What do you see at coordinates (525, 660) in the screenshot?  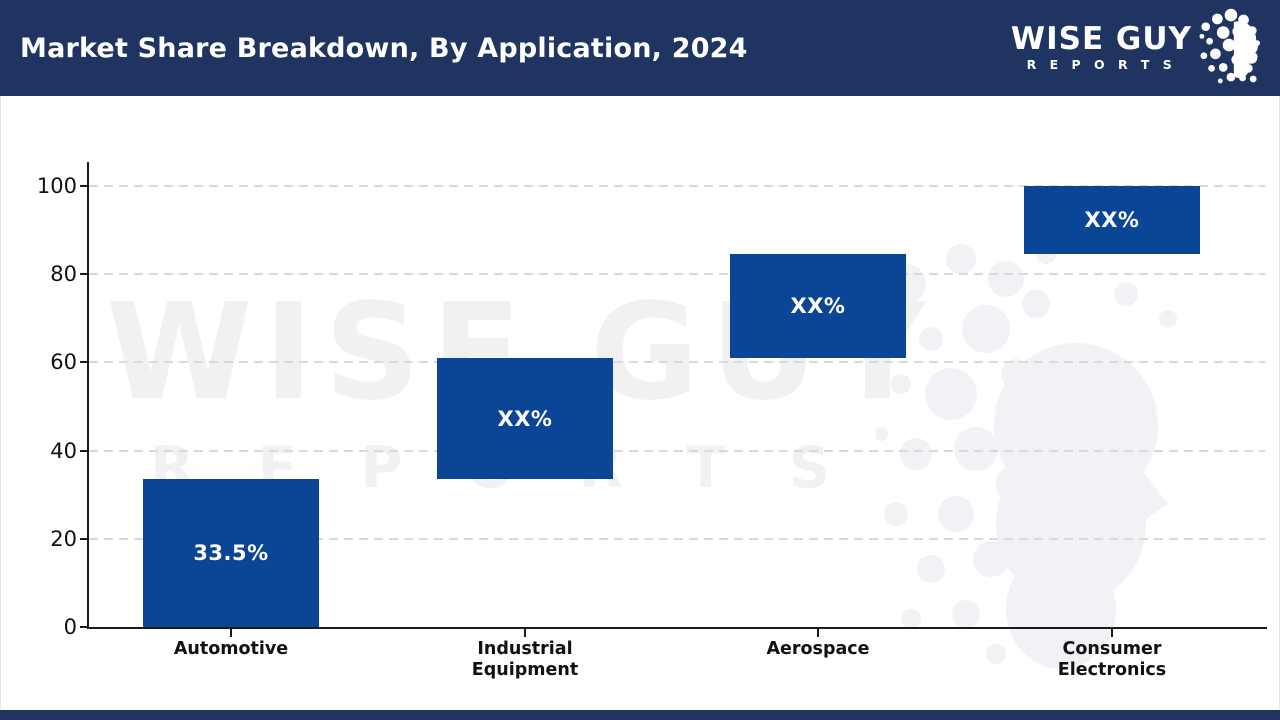 I see `x-category-label-industrial-equipment: Industrial Equipment` at bounding box center [525, 660].